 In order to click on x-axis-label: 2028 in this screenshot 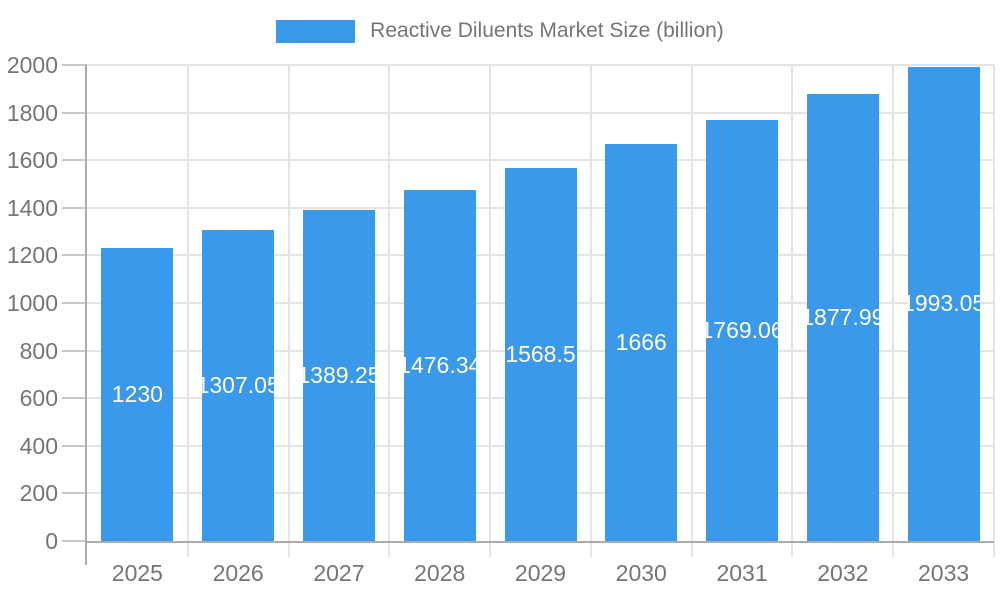, I will do `click(440, 573)`.